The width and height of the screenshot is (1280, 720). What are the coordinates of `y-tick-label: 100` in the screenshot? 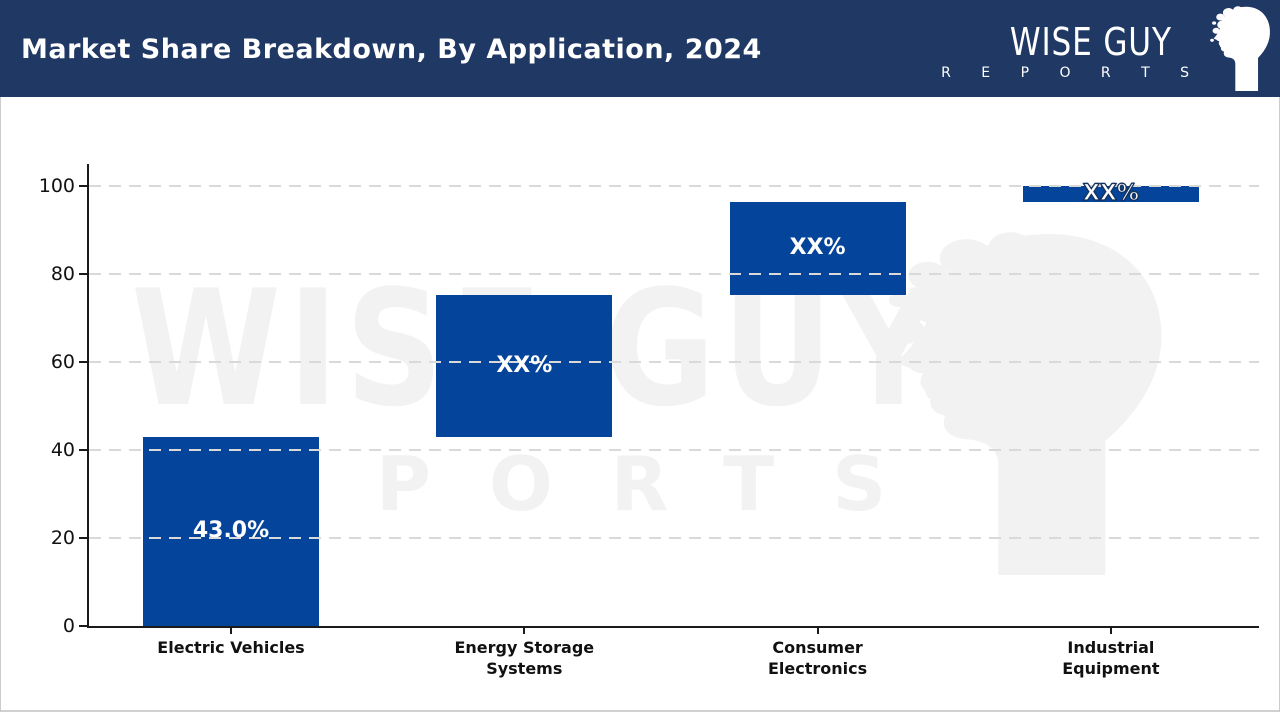 It's located at (56, 186).